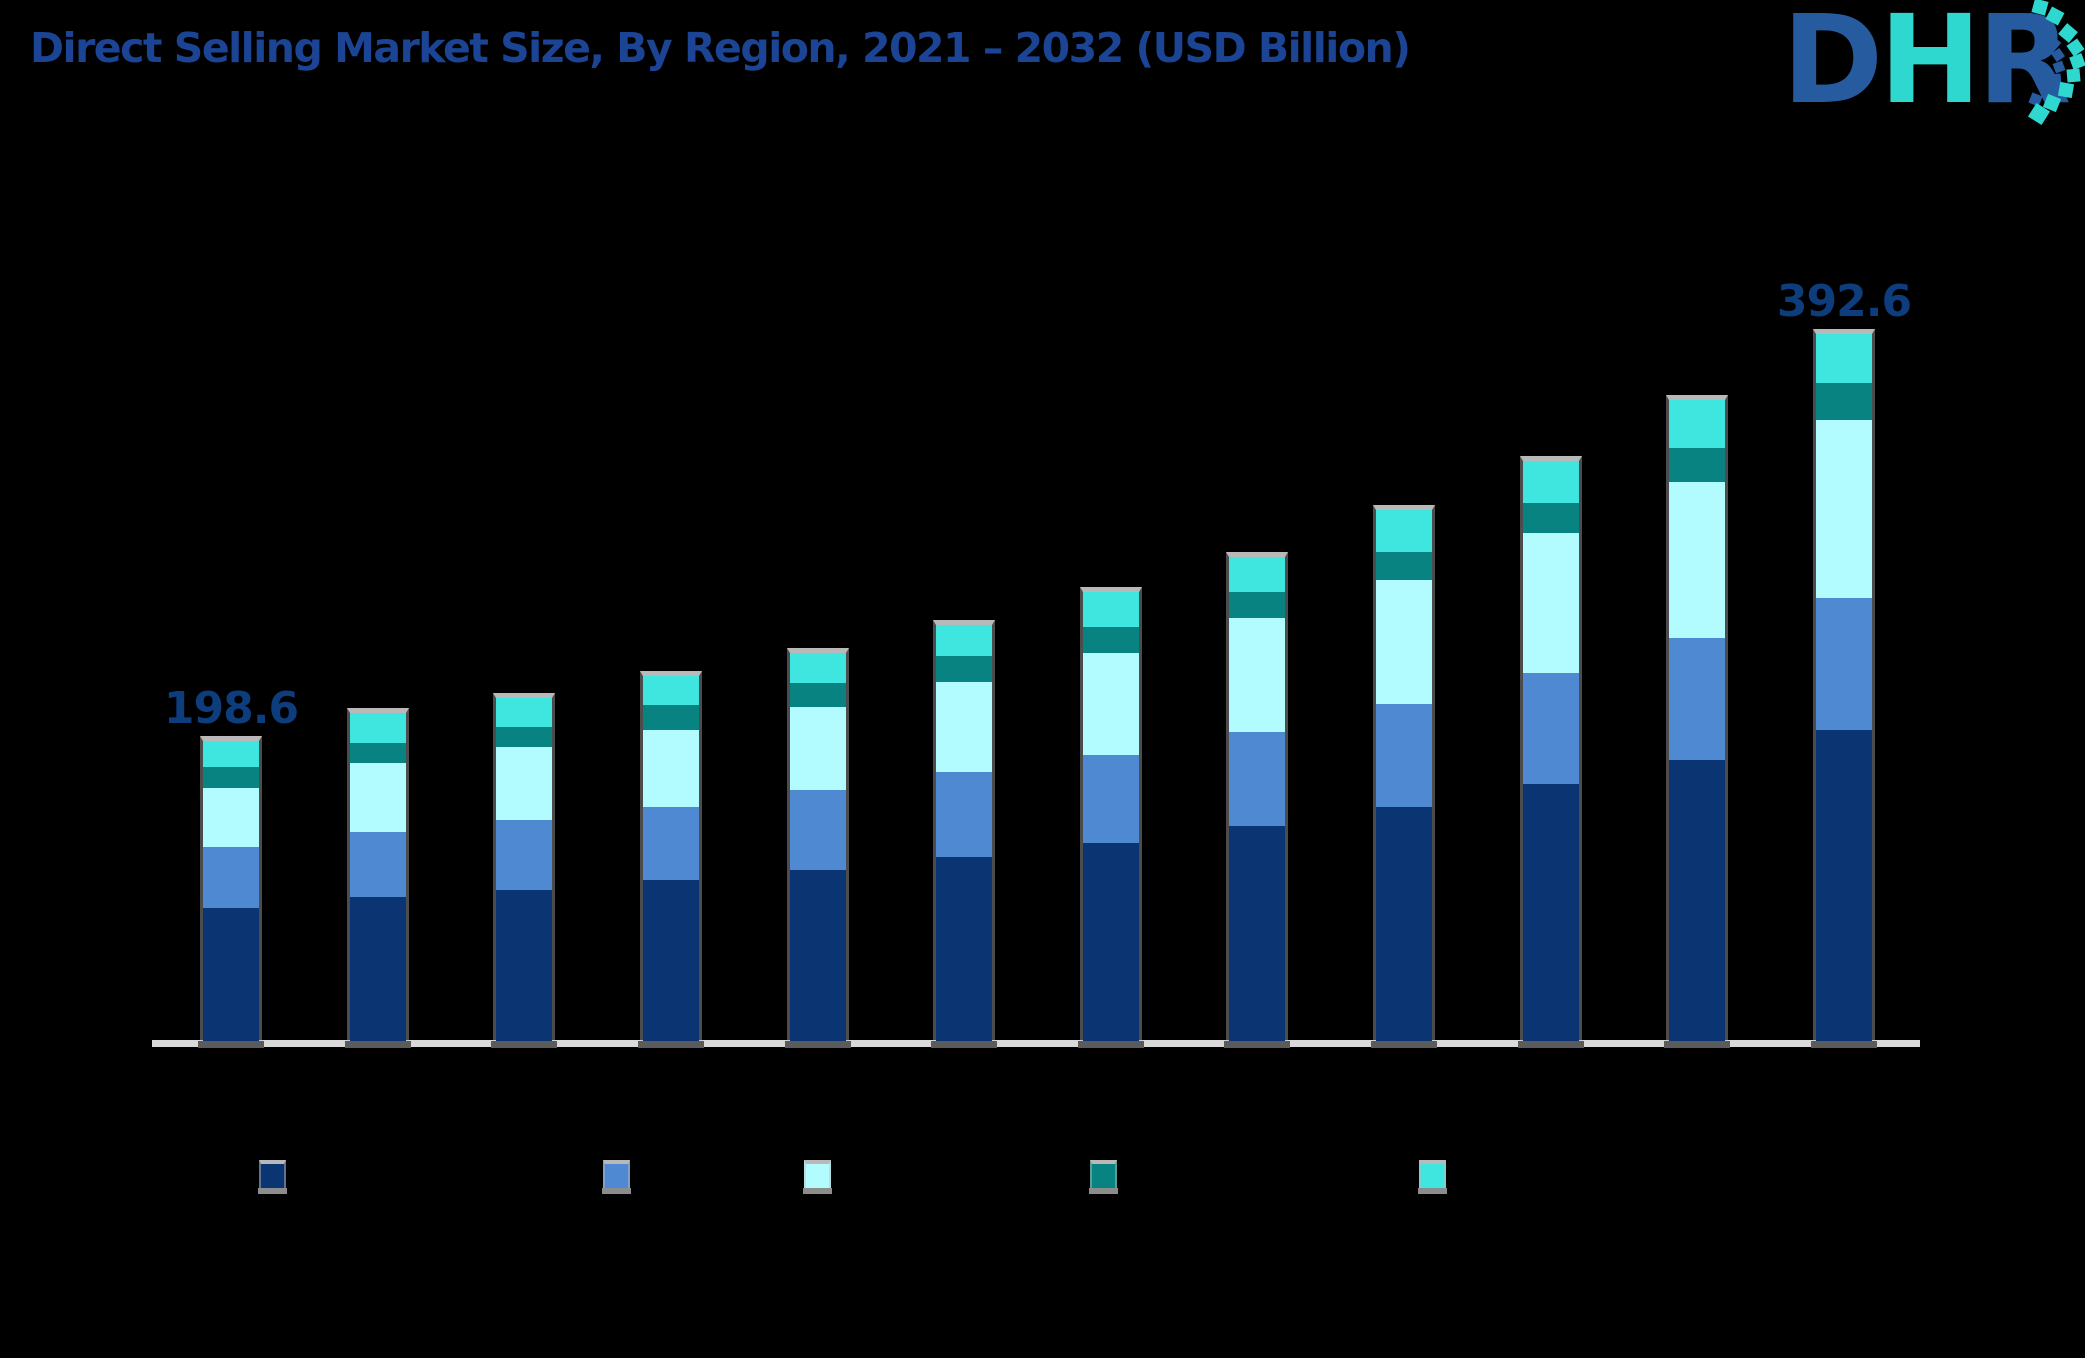  What do you see at coordinates (1844, 886) in the screenshot?
I see `segment-navy-2032` at bounding box center [1844, 886].